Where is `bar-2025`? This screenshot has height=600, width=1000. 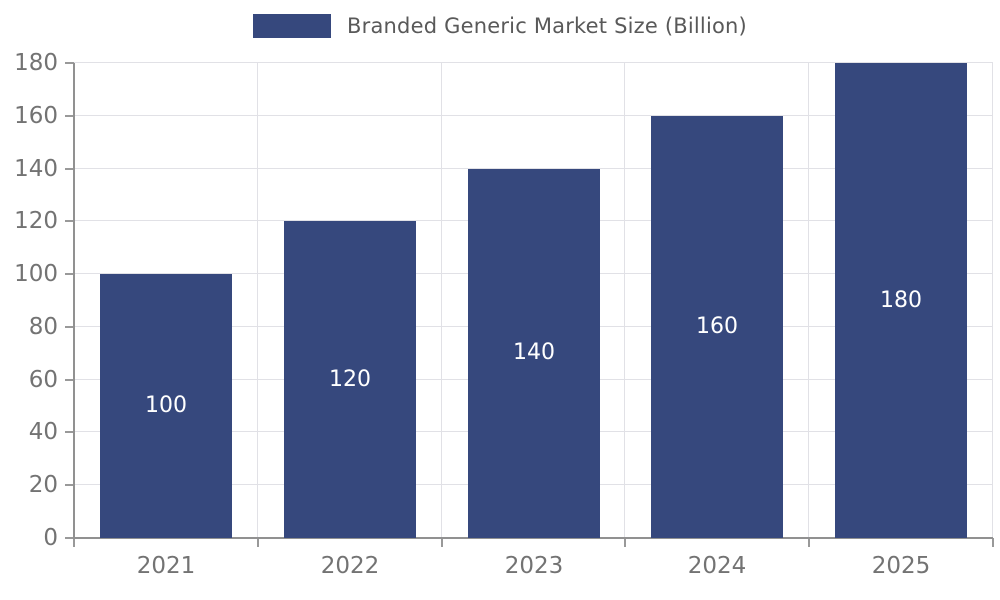 bar-2025 is located at coordinates (901, 300).